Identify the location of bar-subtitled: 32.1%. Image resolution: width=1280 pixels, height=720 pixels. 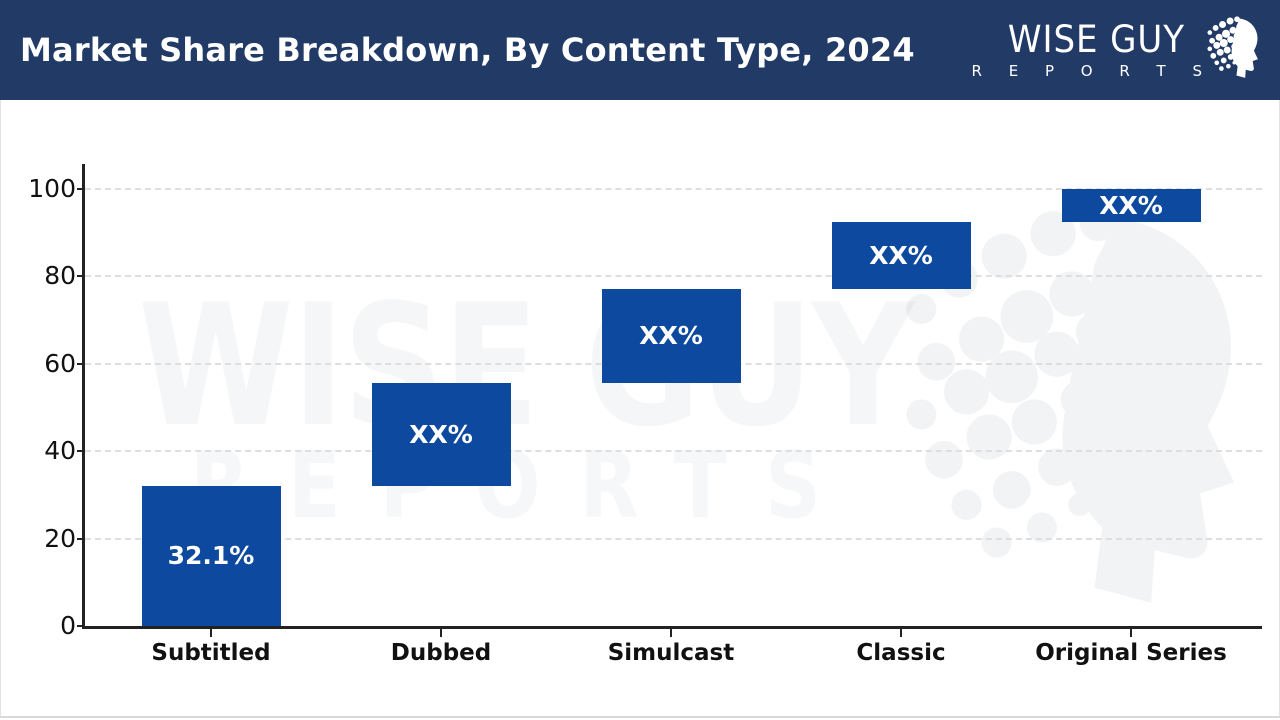
(211, 555).